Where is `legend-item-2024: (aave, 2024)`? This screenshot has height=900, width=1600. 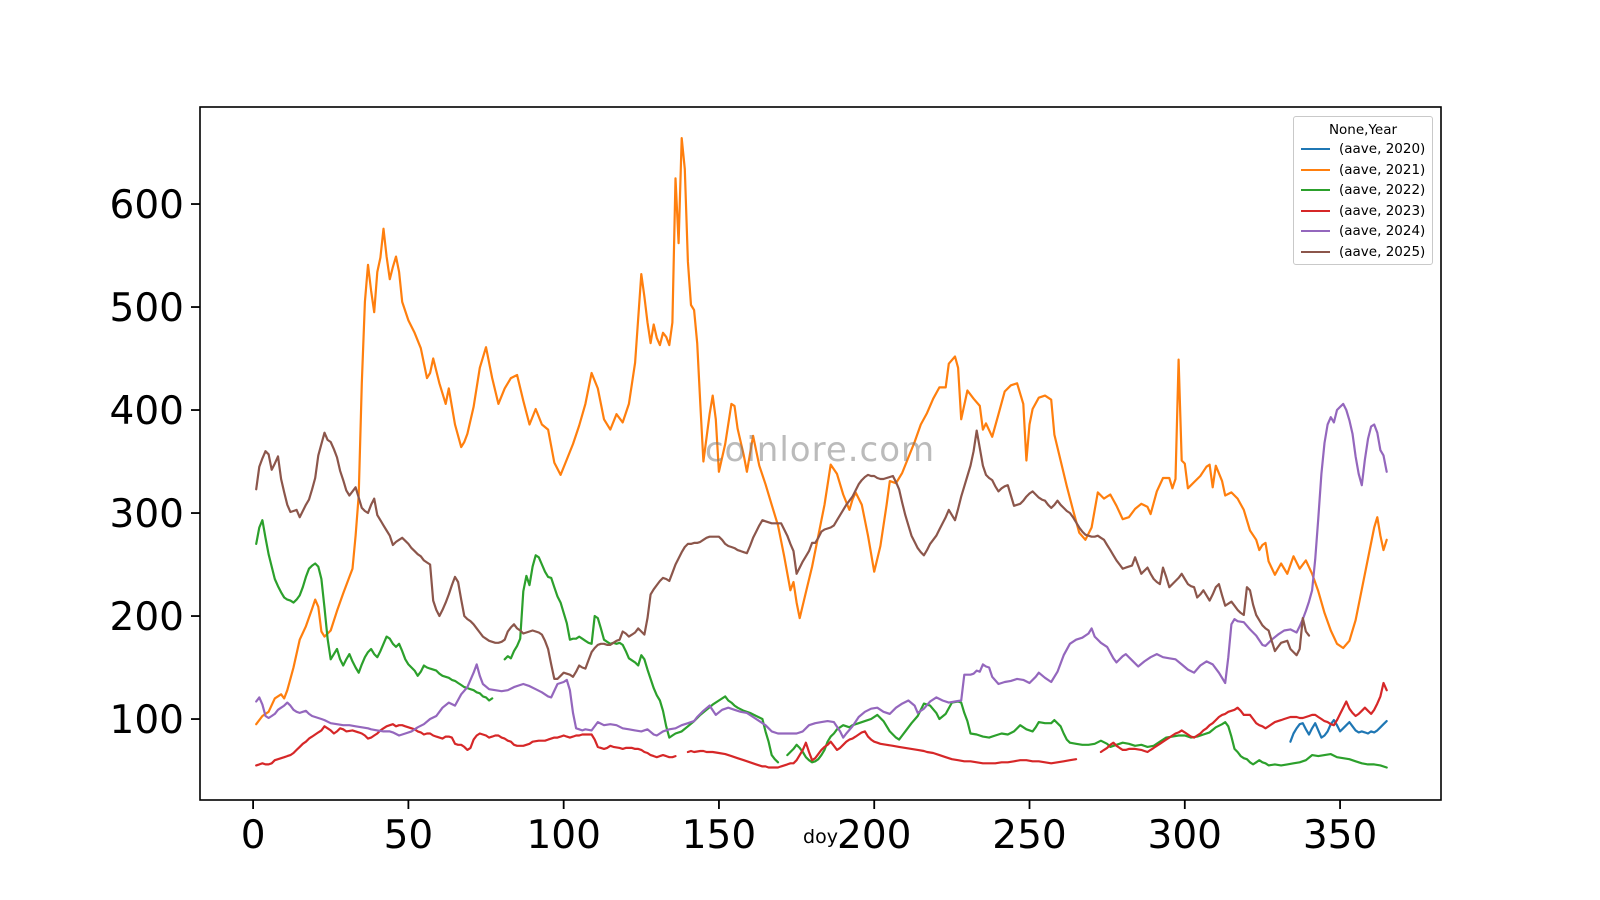
legend-item-2024: (aave, 2024) is located at coordinates (1363, 231).